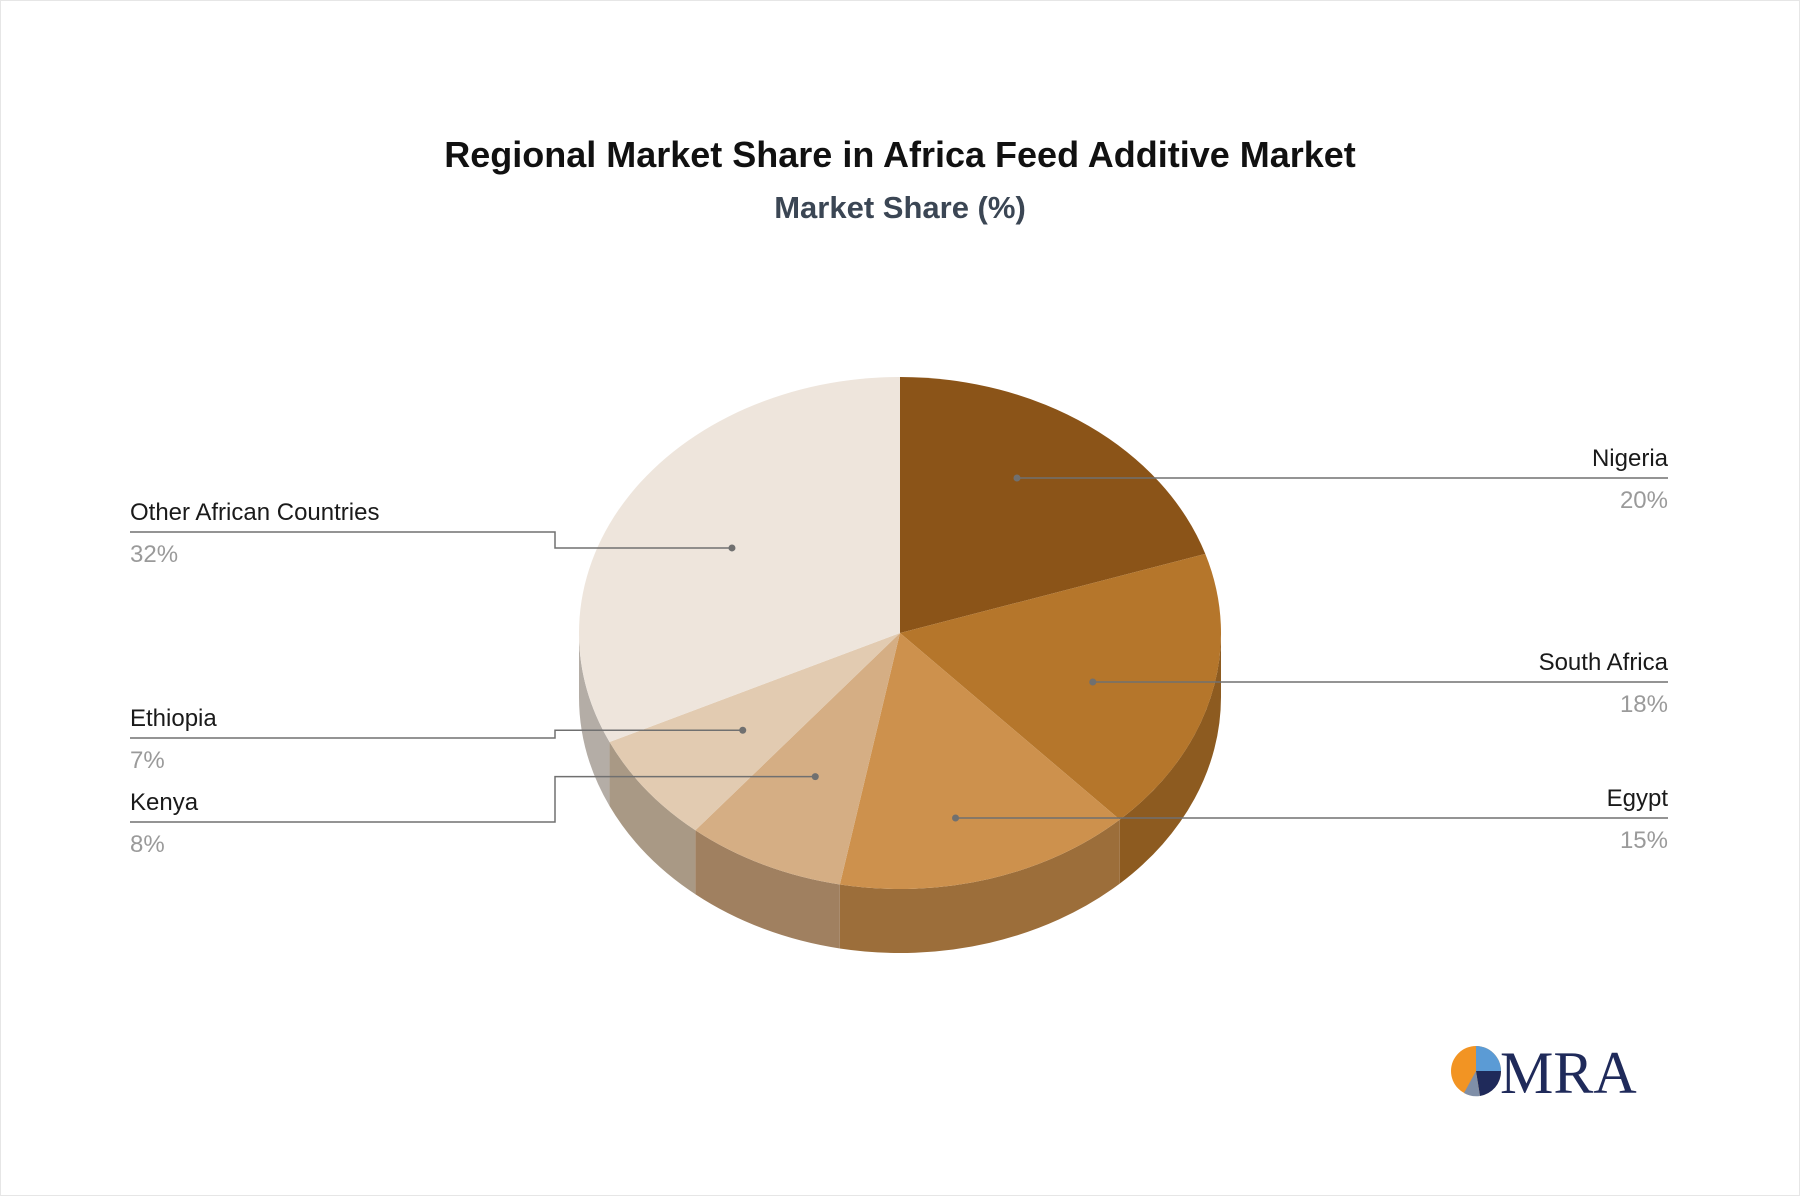 Image resolution: width=1800 pixels, height=1196 pixels. What do you see at coordinates (1644, 840) in the screenshot?
I see `slice-value-egypt: 15%` at bounding box center [1644, 840].